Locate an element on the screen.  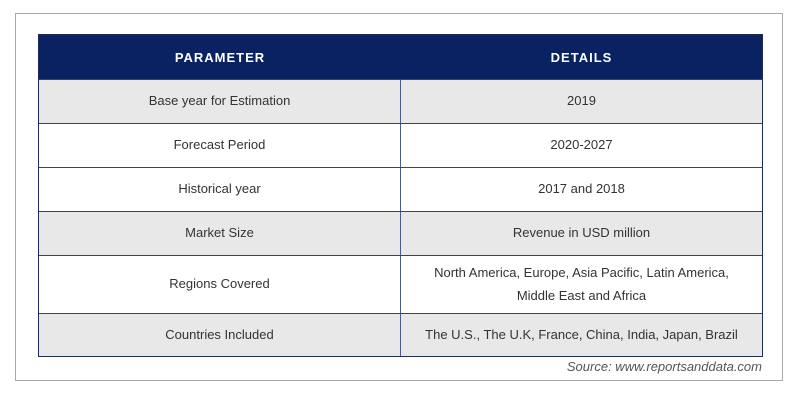
details-cell: Revenue in USD million is located at coordinates (581, 233).